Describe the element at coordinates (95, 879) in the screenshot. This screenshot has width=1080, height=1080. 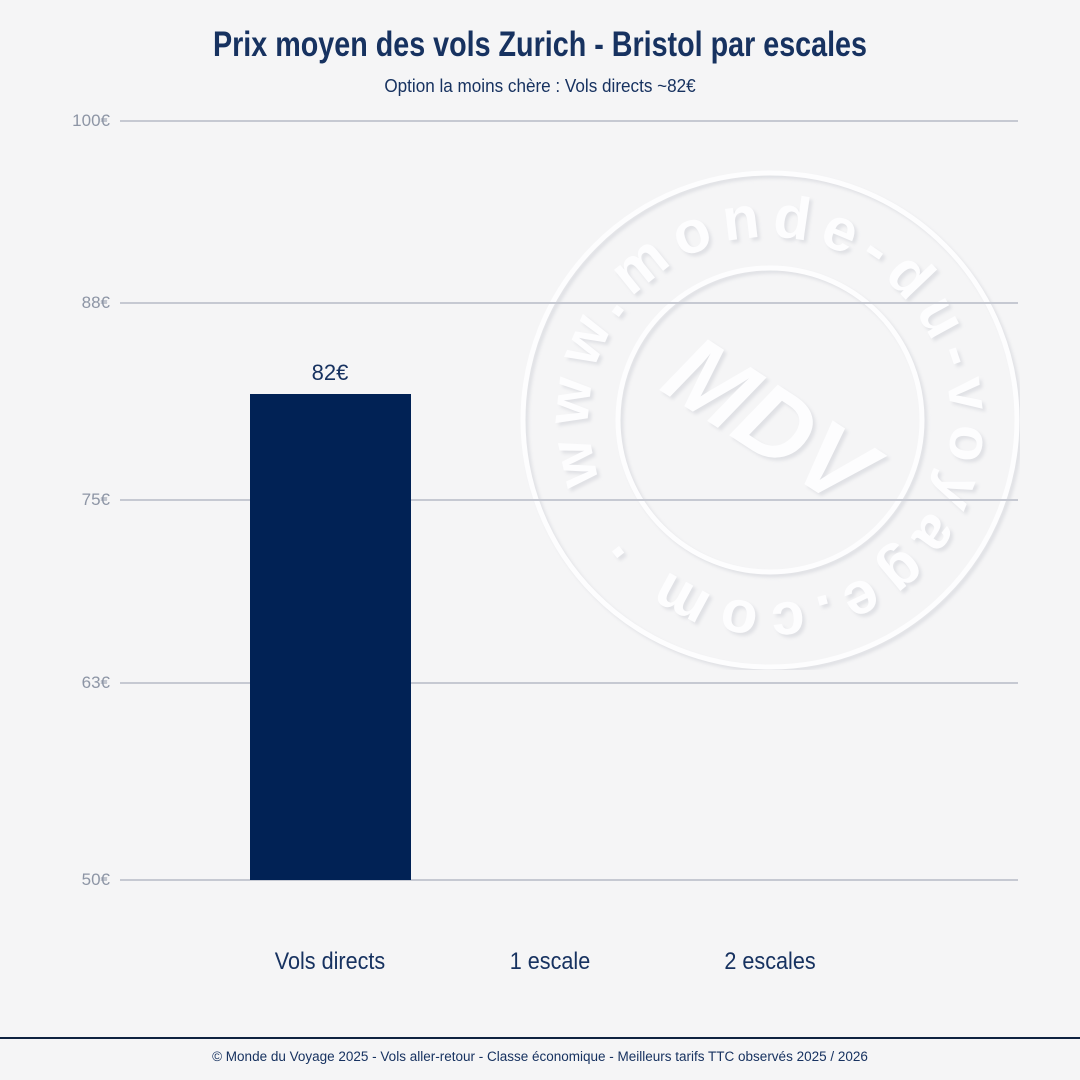
I see `y-tick-label-50: 50€` at that location.